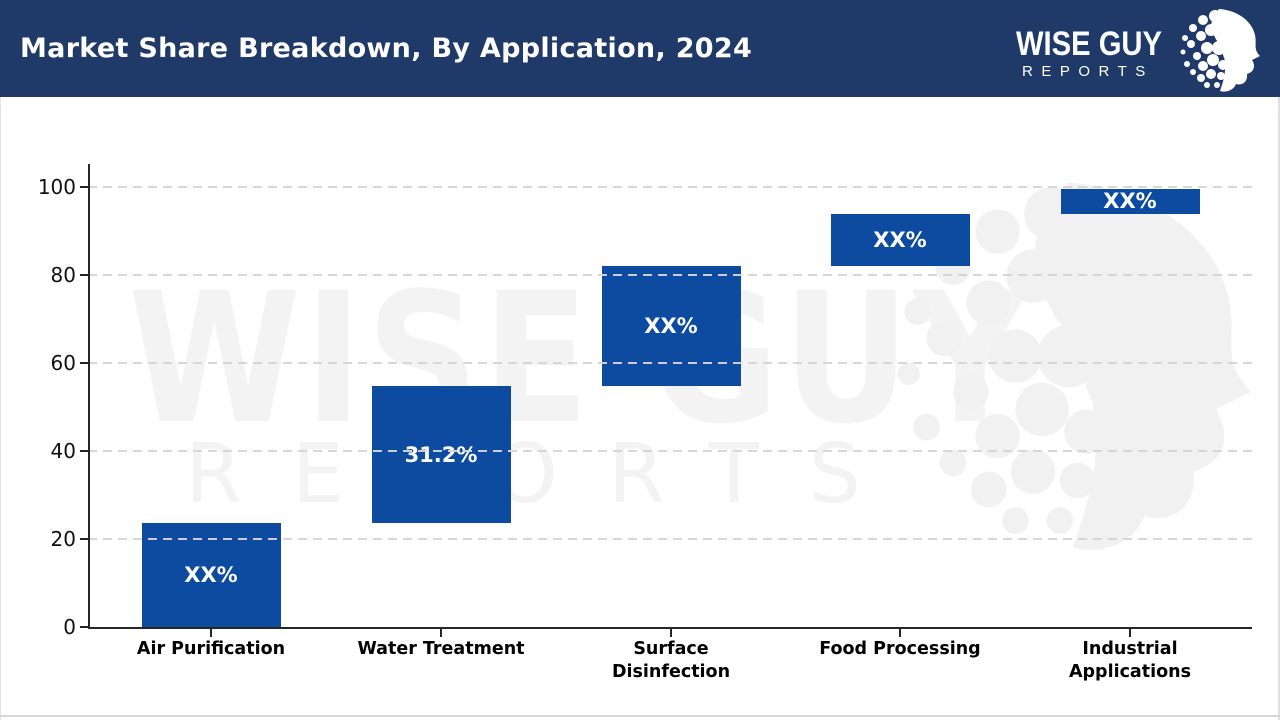 The image size is (1280, 720). Describe the element at coordinates (441, 649) in the screenshot. I see `x-category-label: Water Treatment` at that location.